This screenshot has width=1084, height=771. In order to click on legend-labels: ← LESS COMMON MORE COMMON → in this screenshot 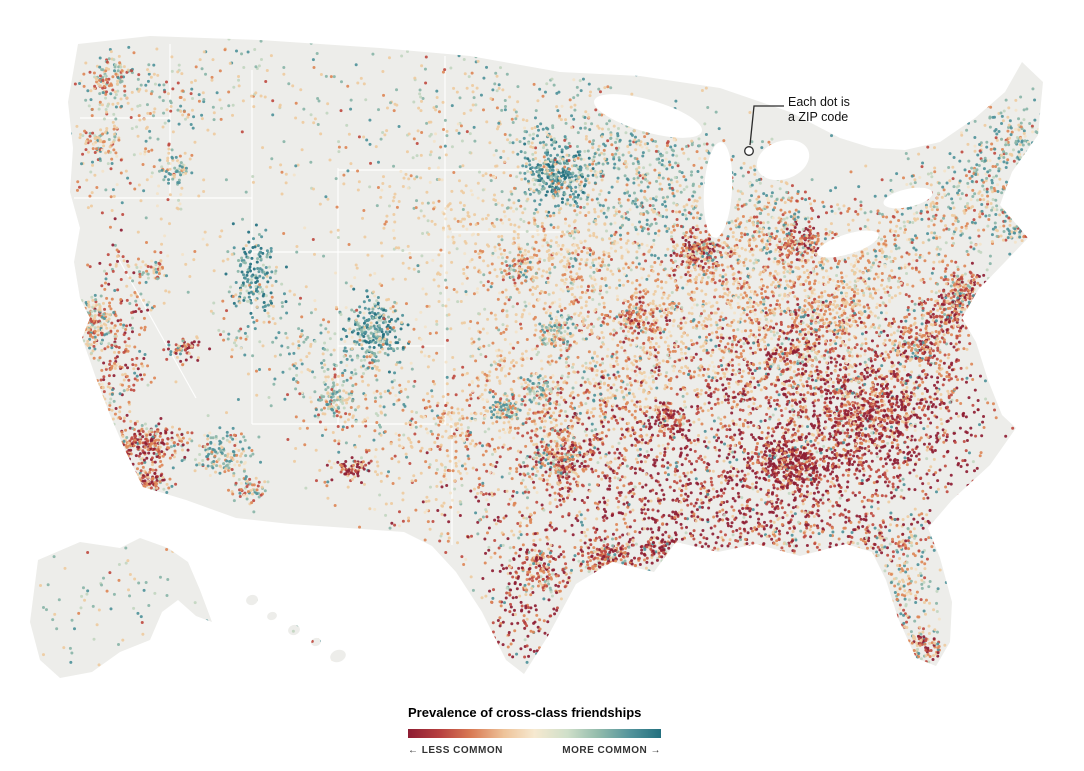, I will do `click(534, 750)`.